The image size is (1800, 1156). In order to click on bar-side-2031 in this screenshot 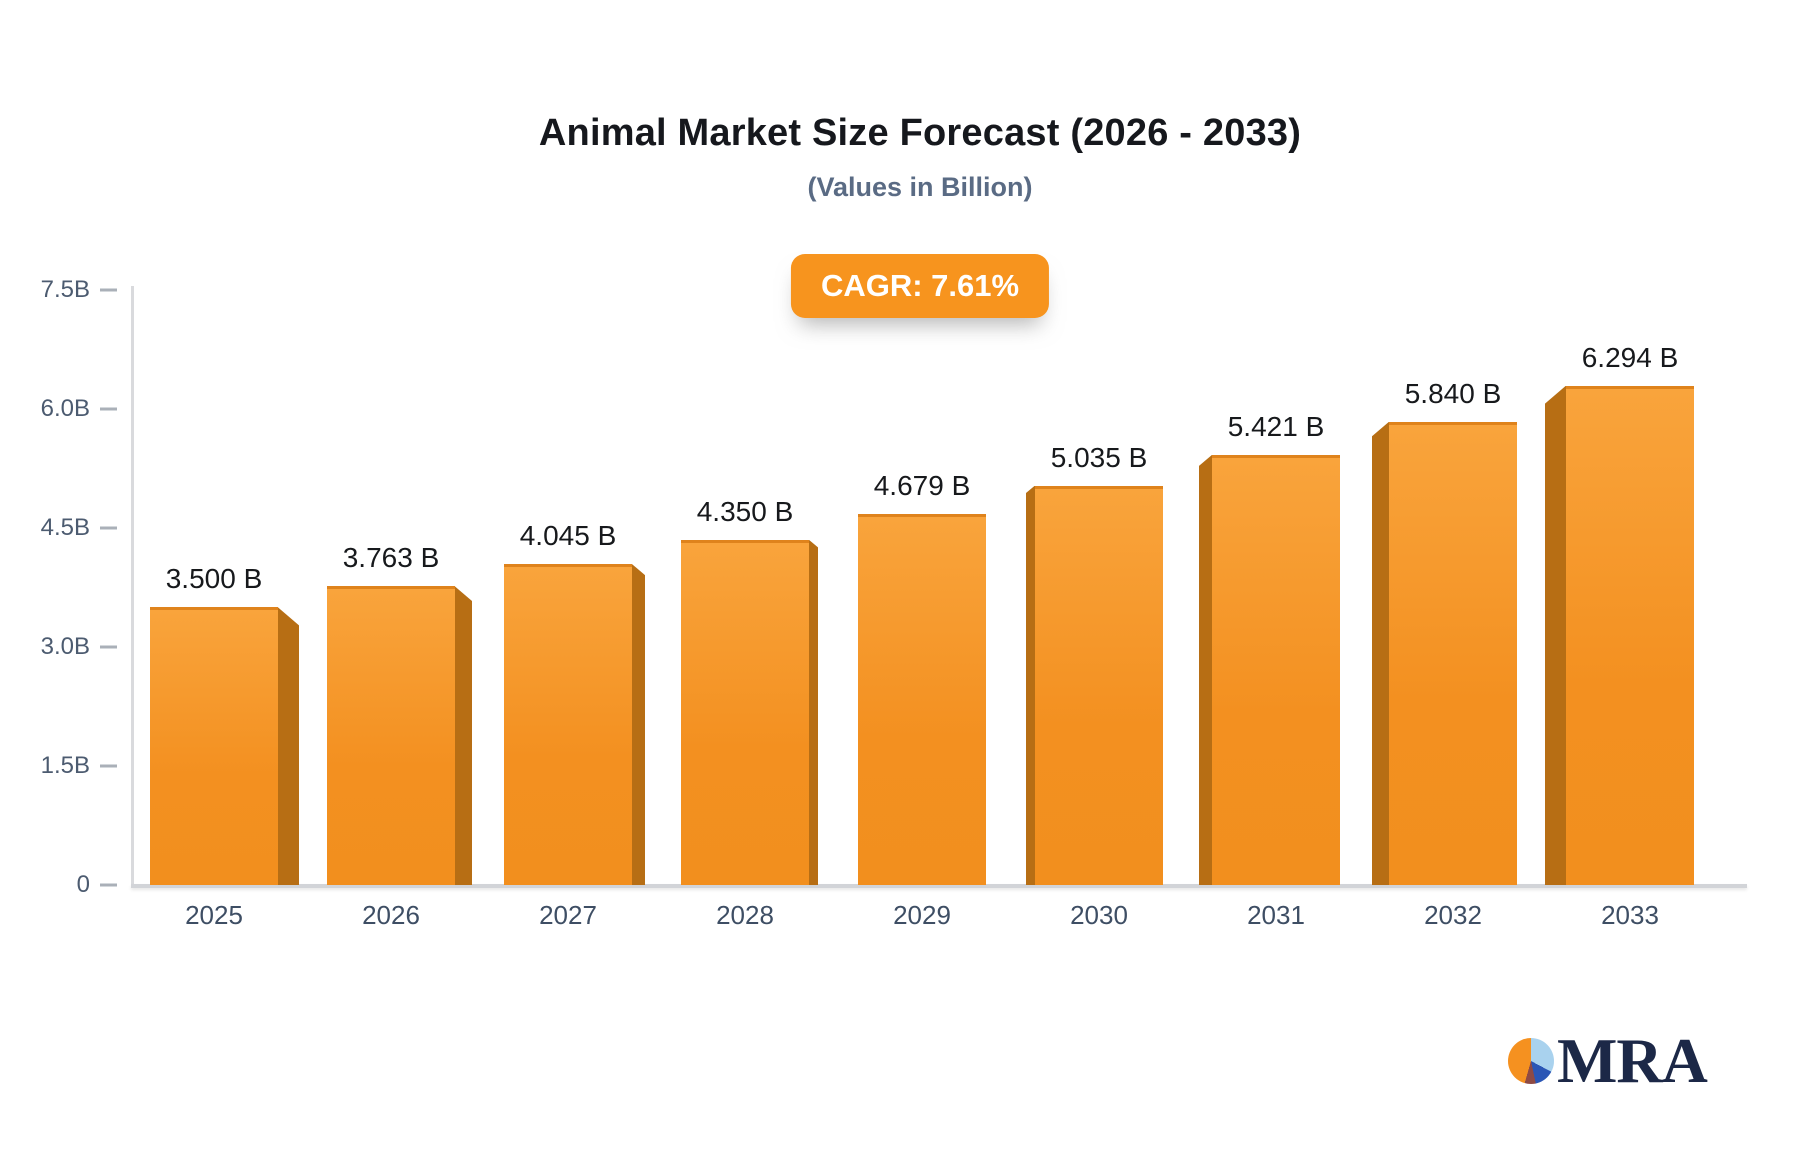, I will do `click(1205, 669)`.